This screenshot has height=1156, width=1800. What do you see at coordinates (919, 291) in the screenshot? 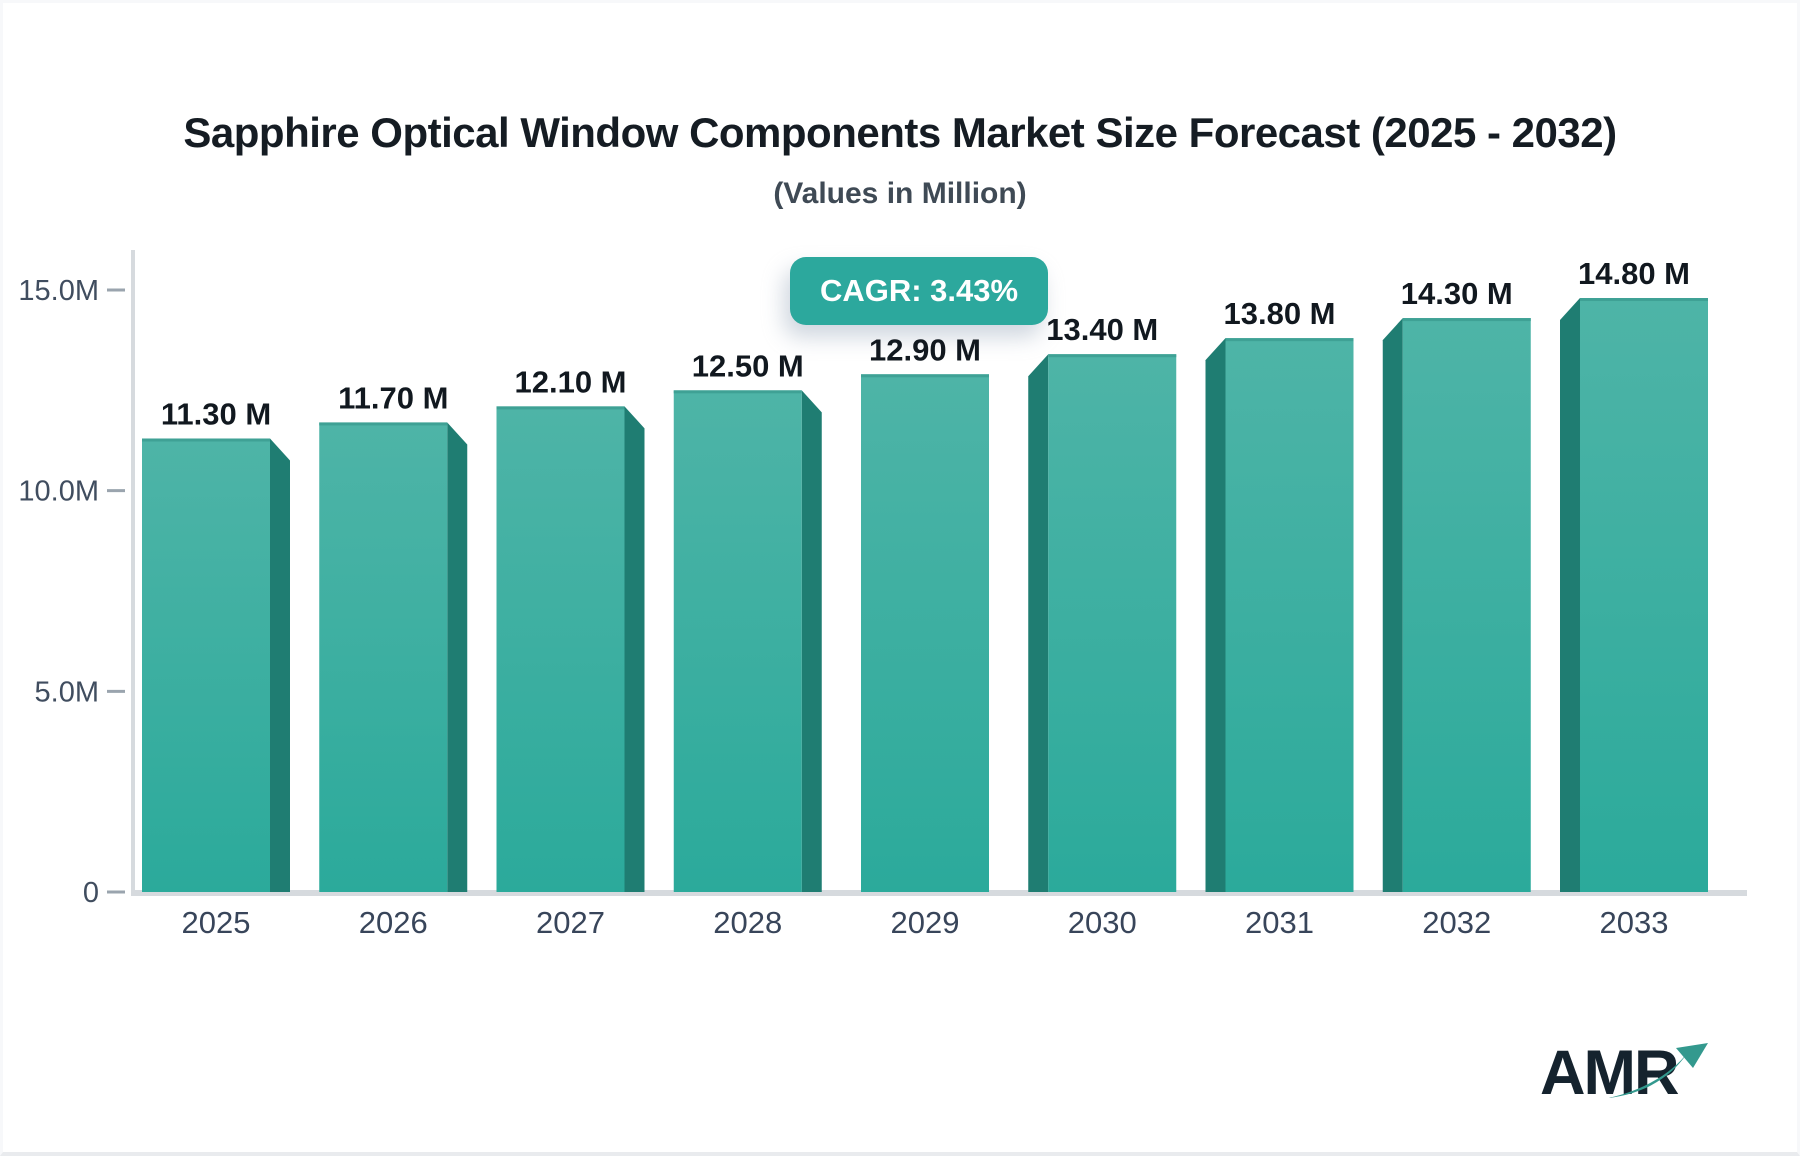
I see `cagr-badge: CAGR: 3.43%` at bounding box center [919, 291].